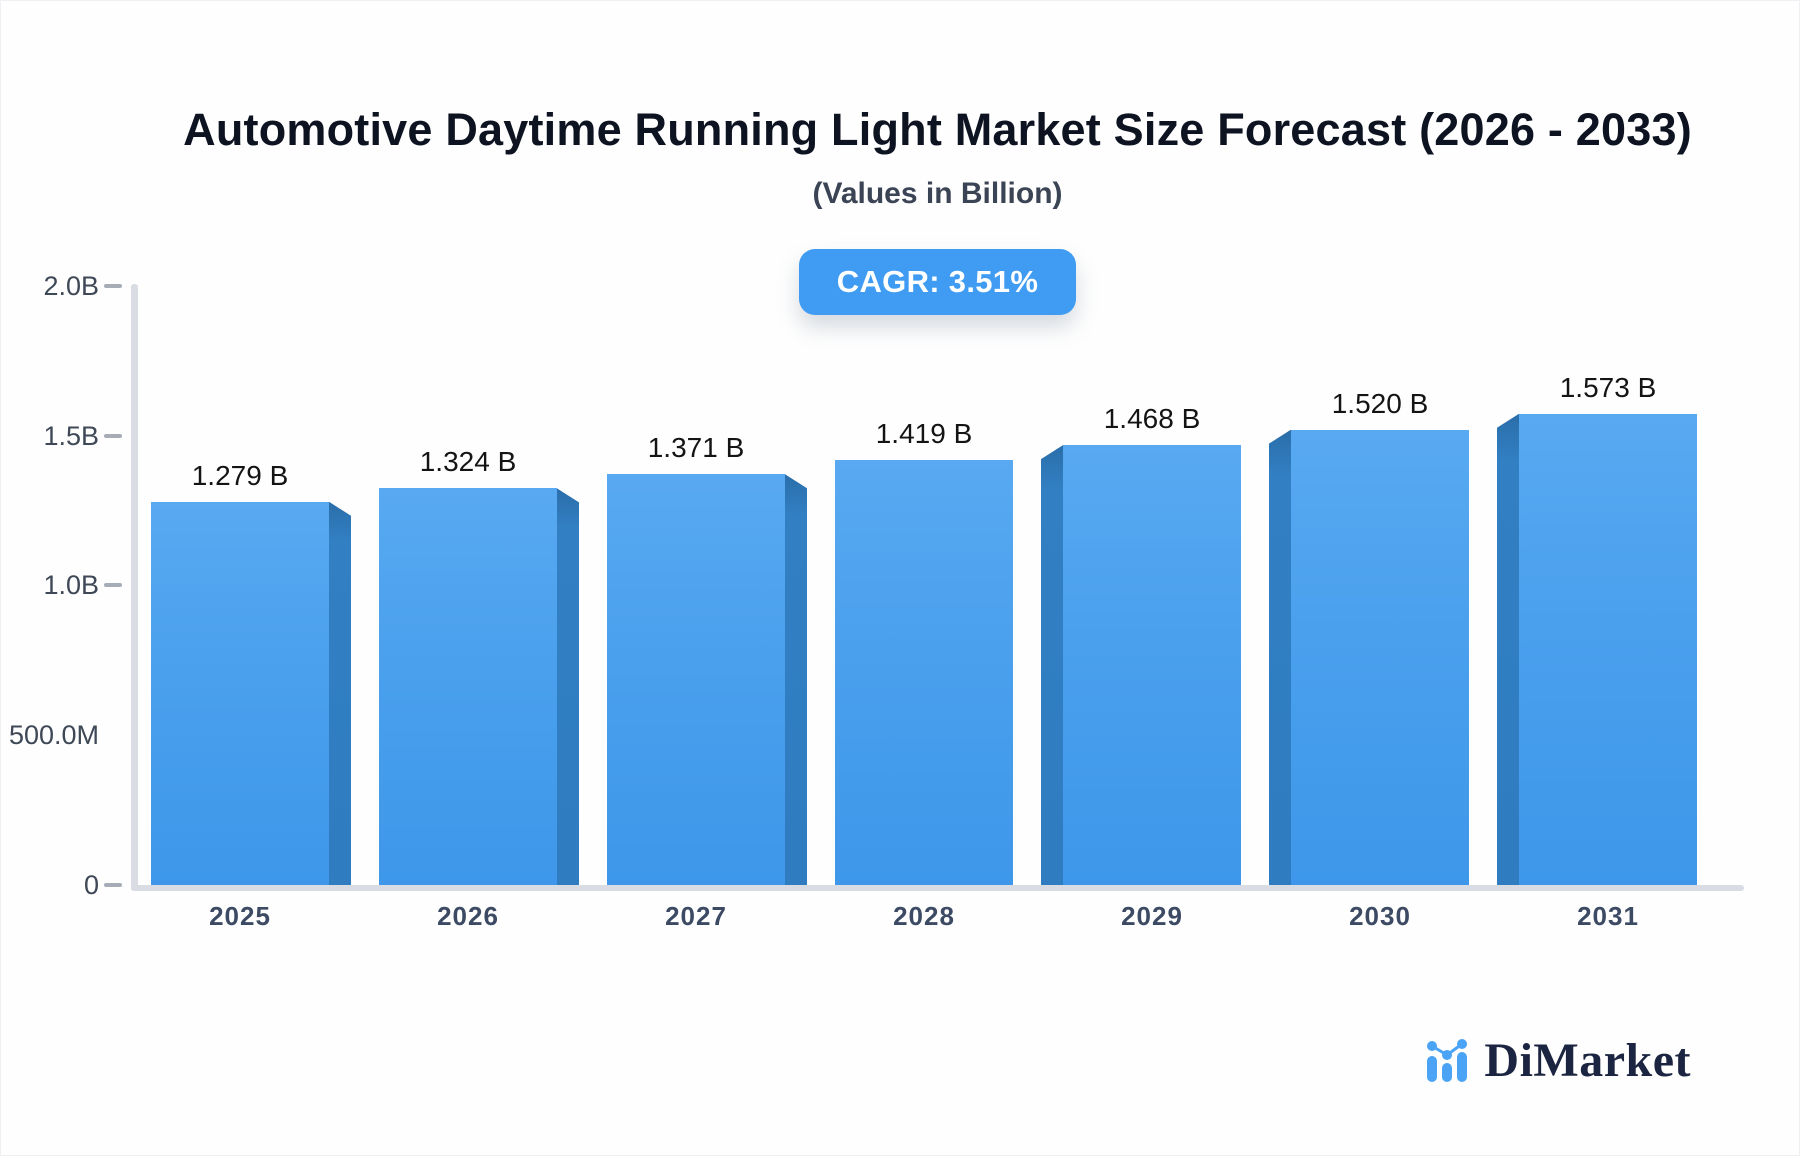  I want to click on x-axis-label: 2026, so click(468, 916).